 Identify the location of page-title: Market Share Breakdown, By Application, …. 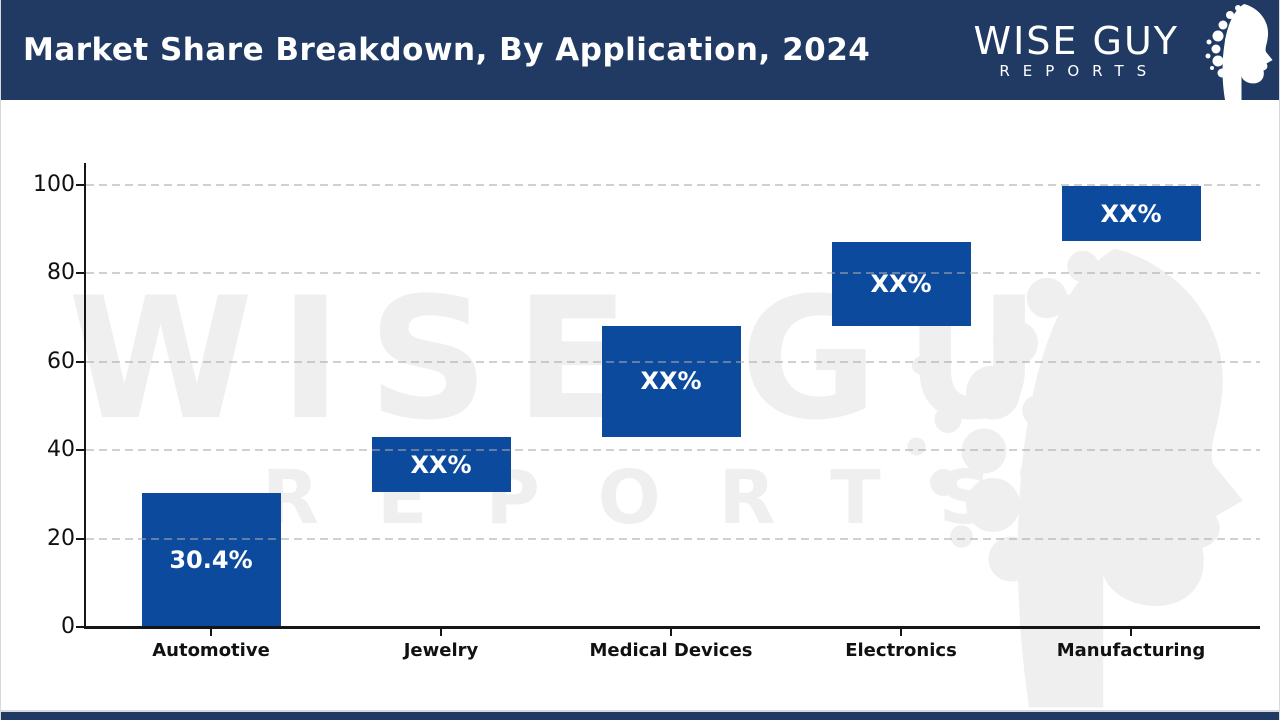
(447, 50).